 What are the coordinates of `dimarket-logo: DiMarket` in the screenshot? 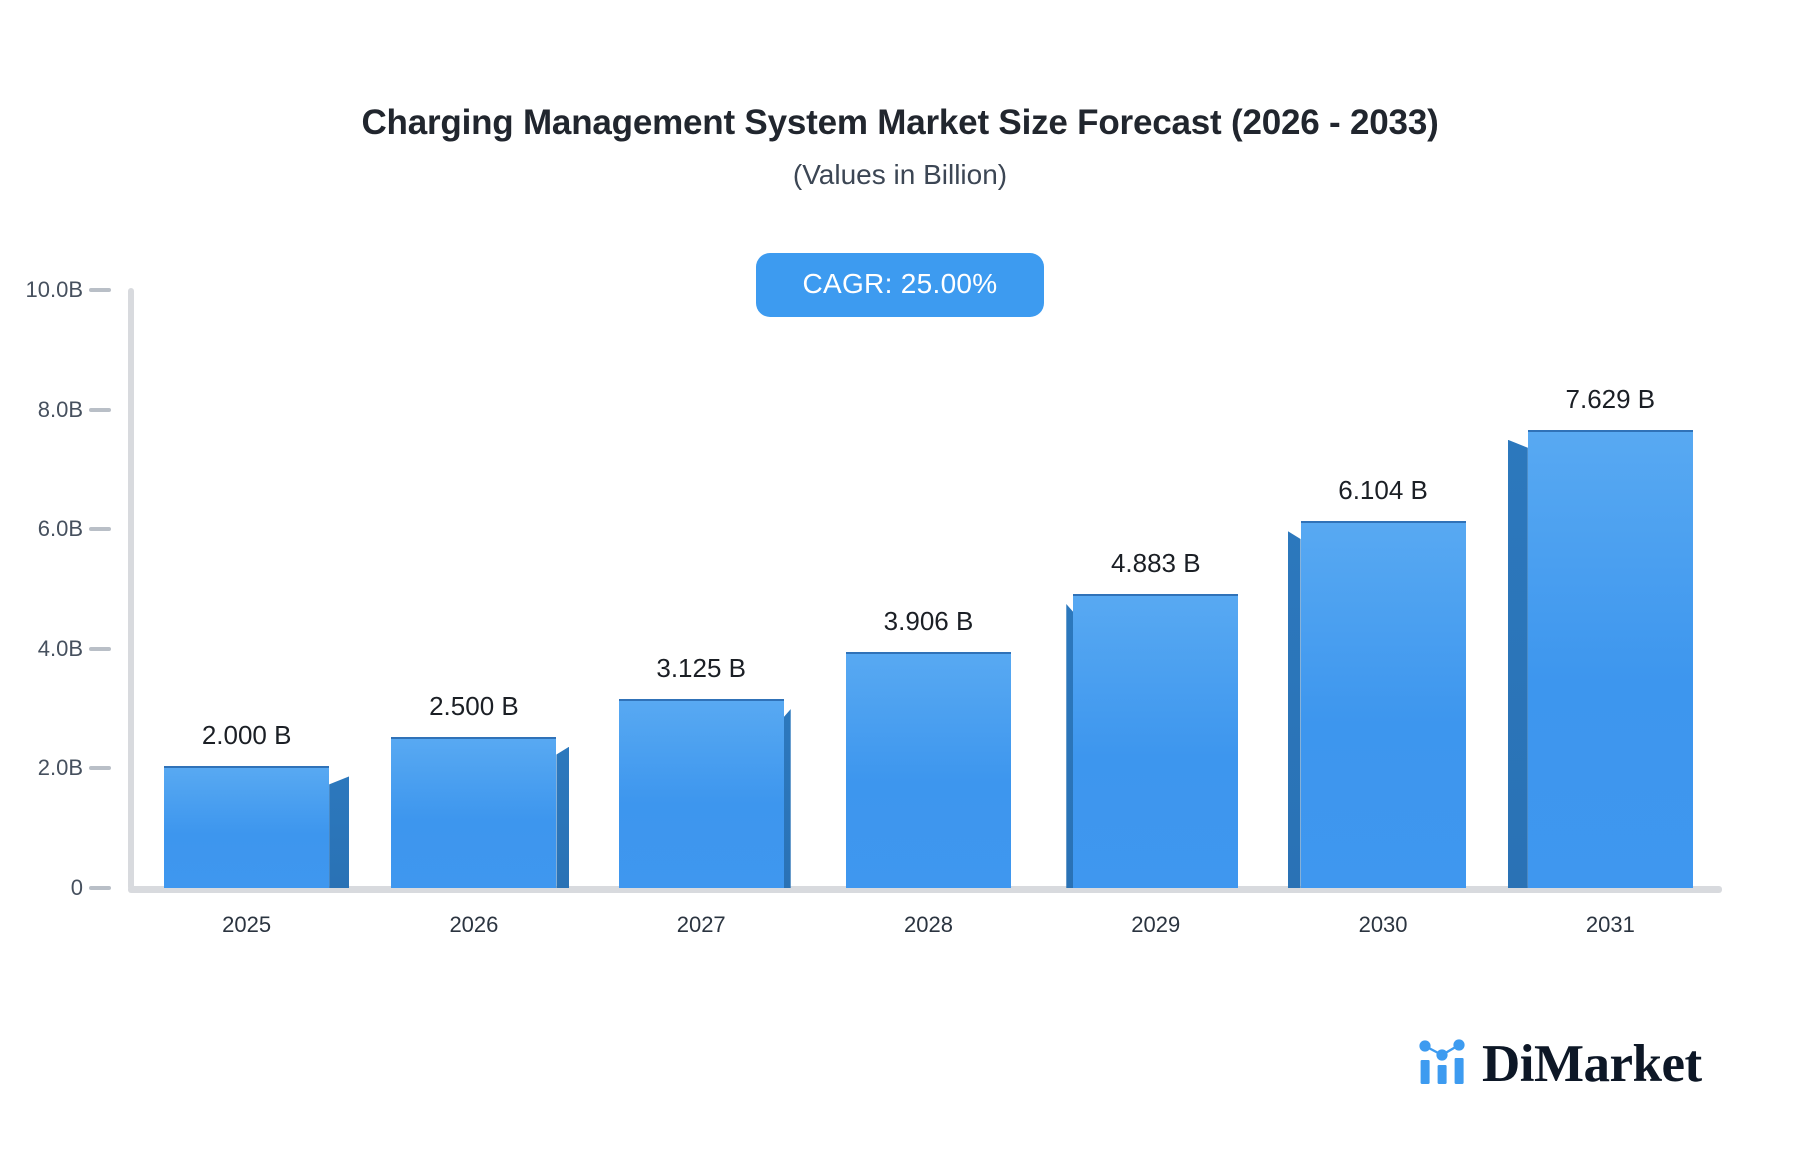 It's located at (1560, 1064).